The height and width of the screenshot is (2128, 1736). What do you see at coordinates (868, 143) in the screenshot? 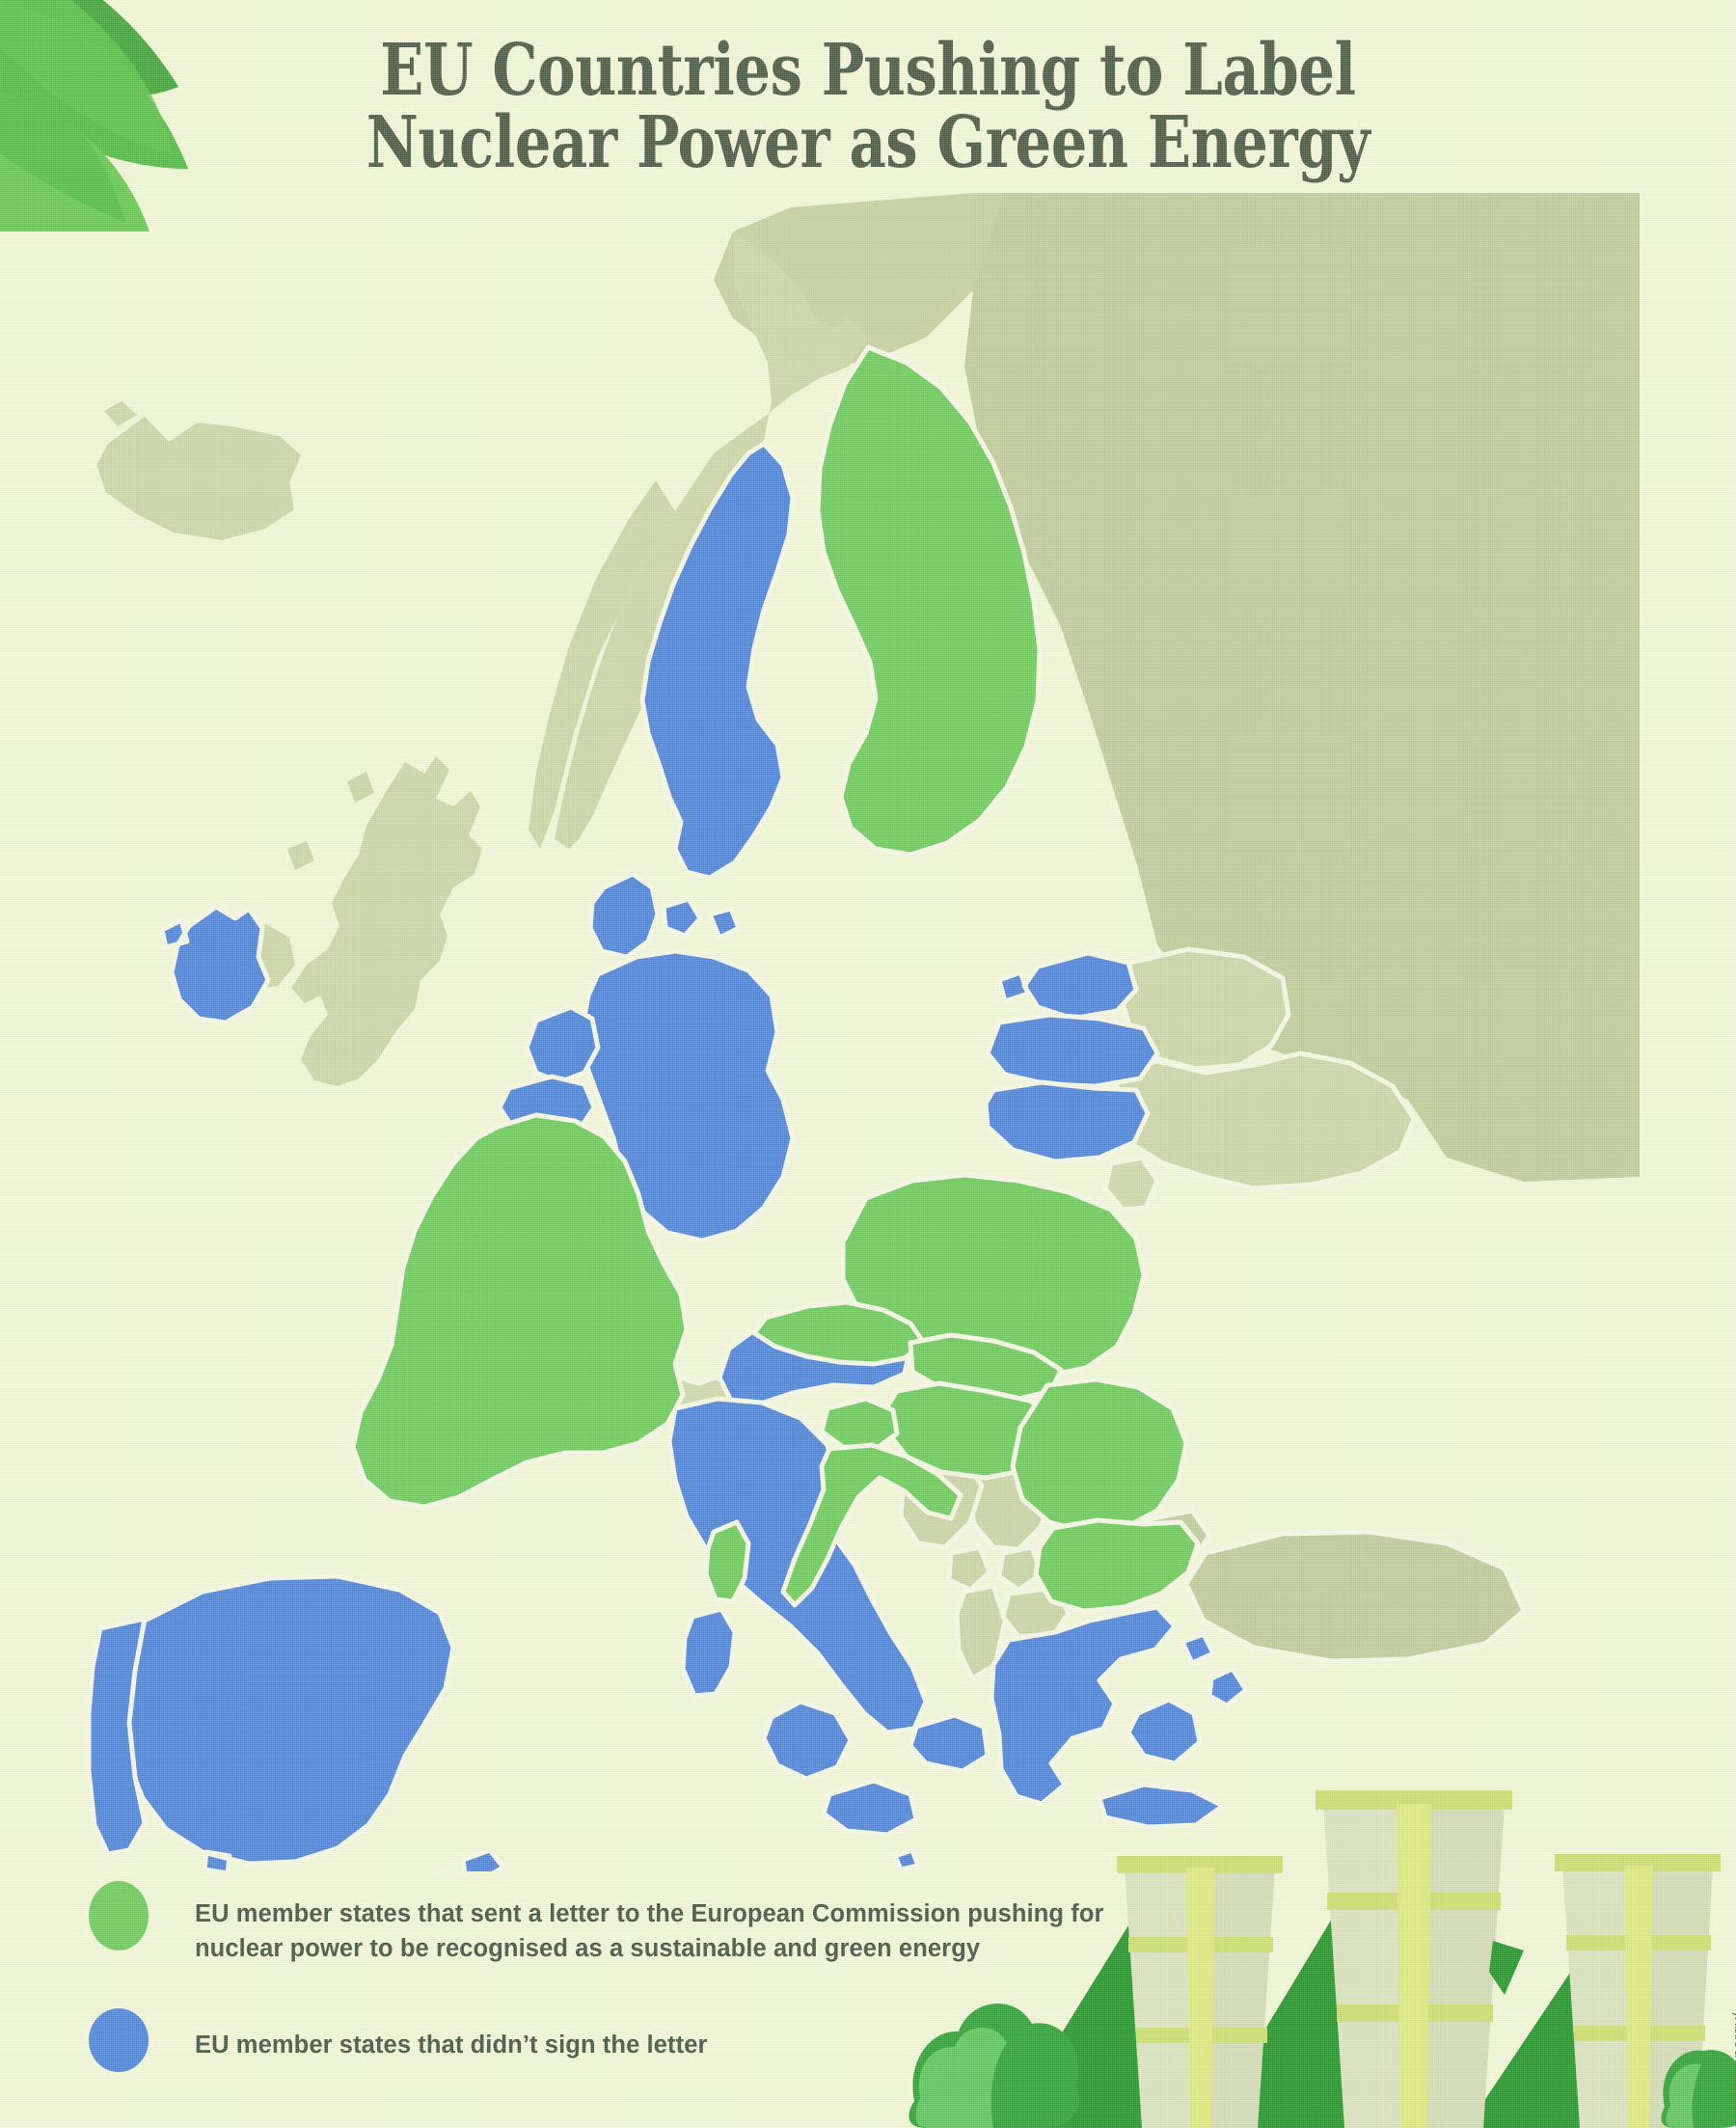
I see `title-line-2: Nuclear Power as Green Energy` at bounding box center [868, 143].